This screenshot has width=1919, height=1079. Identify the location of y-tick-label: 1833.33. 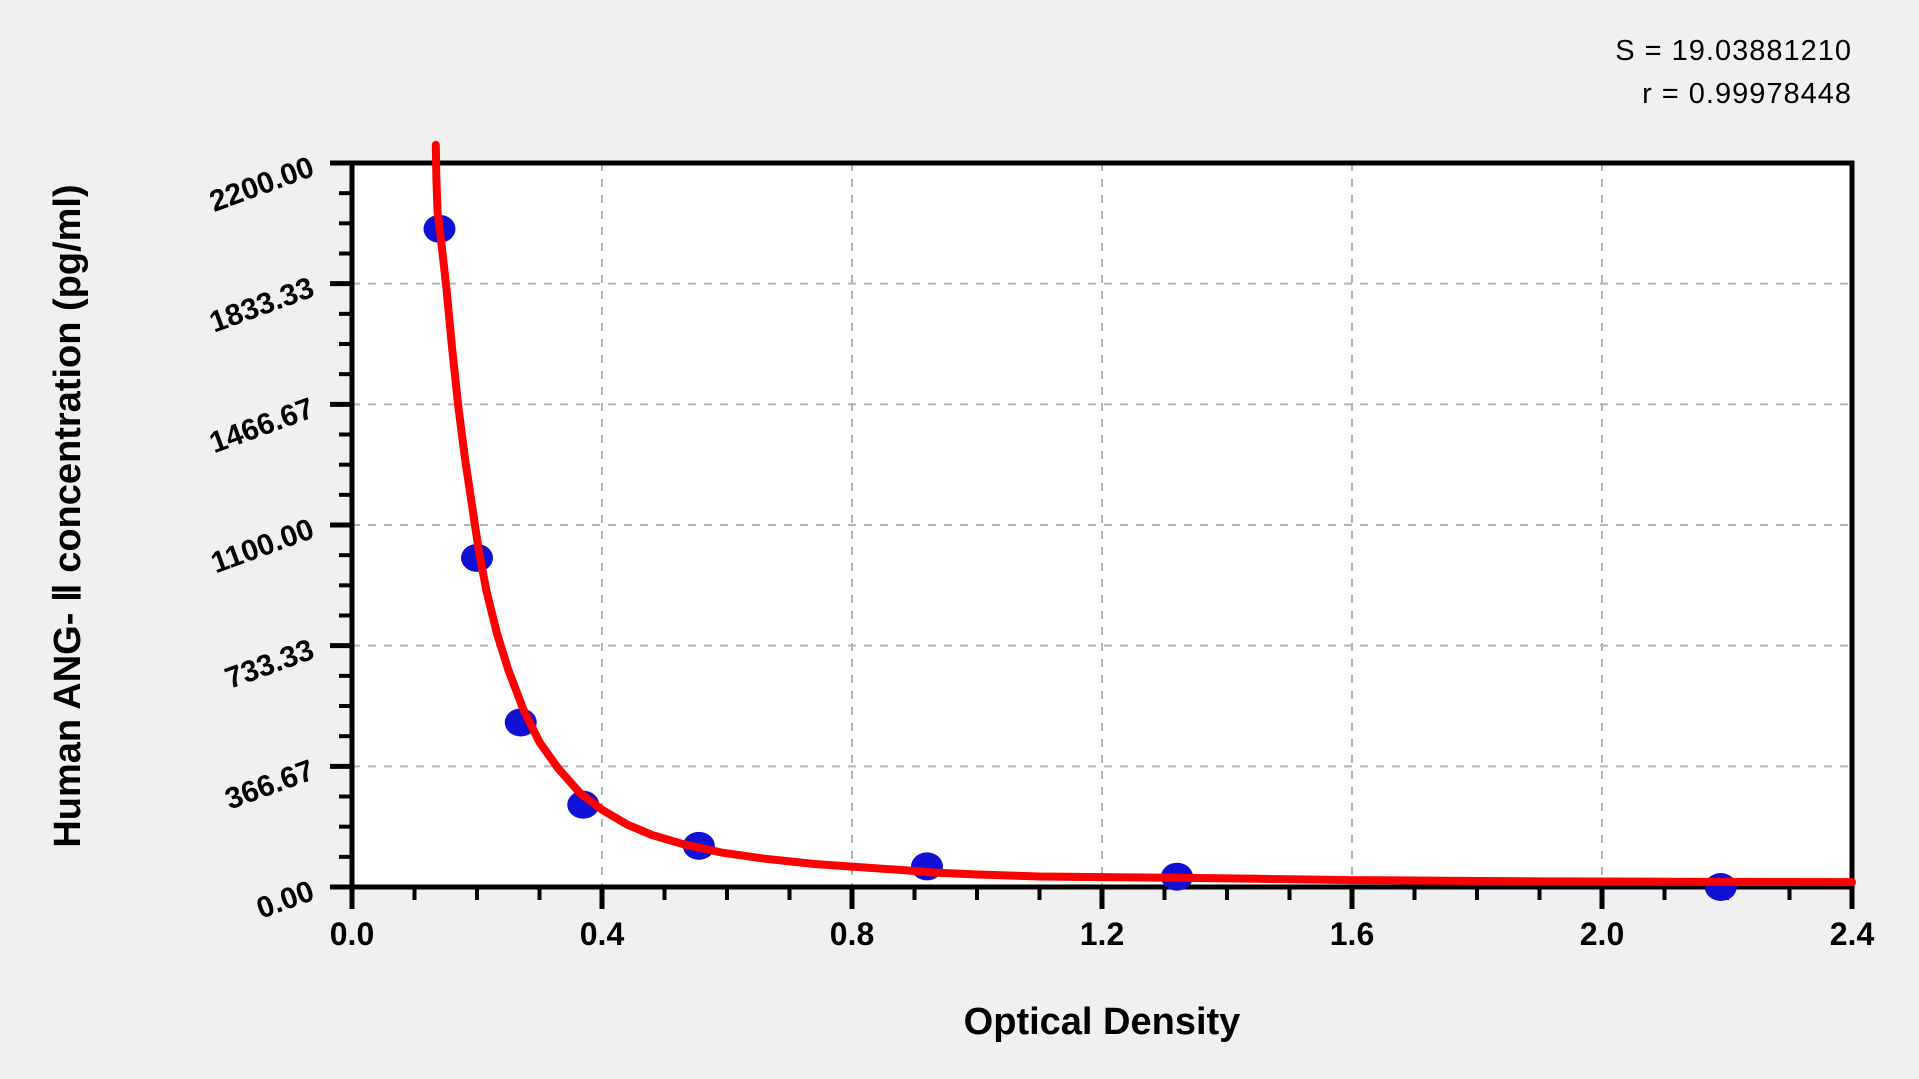
(261, 305).